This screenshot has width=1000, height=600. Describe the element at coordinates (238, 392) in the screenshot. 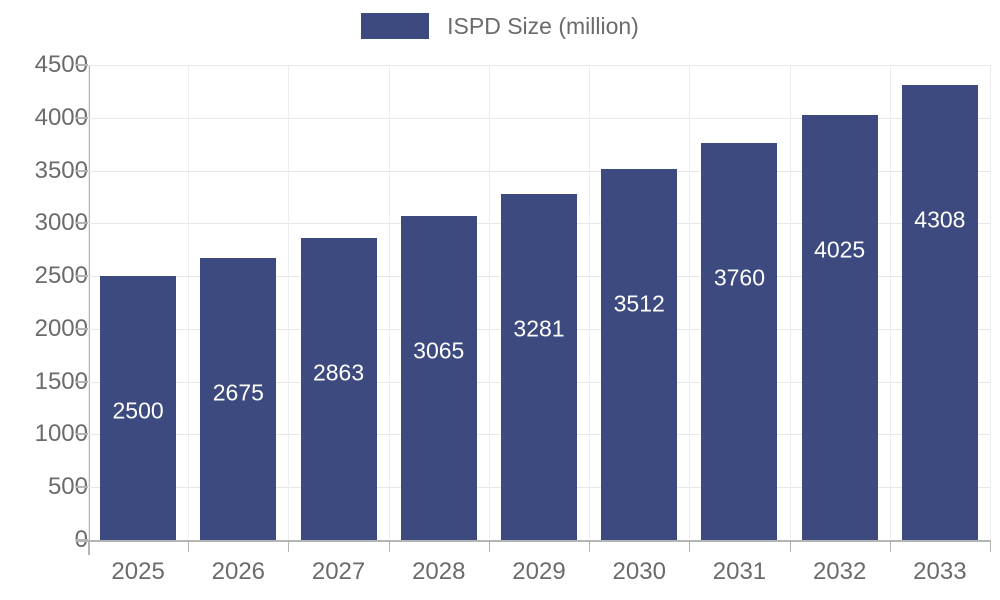

I see `bar-value-label: 2675` at that location.